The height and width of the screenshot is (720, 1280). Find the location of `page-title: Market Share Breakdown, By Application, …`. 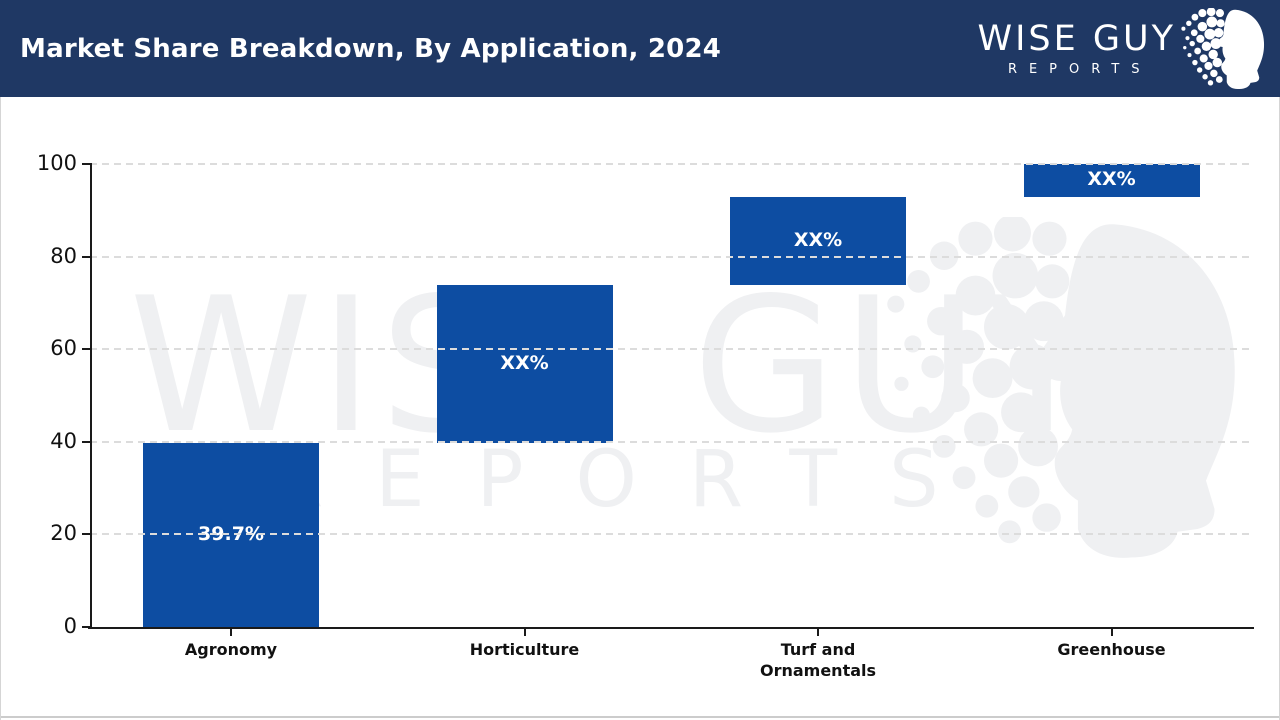

page-title: Market Share Breakdown, By Application, … is located at coordinates (371, 48).